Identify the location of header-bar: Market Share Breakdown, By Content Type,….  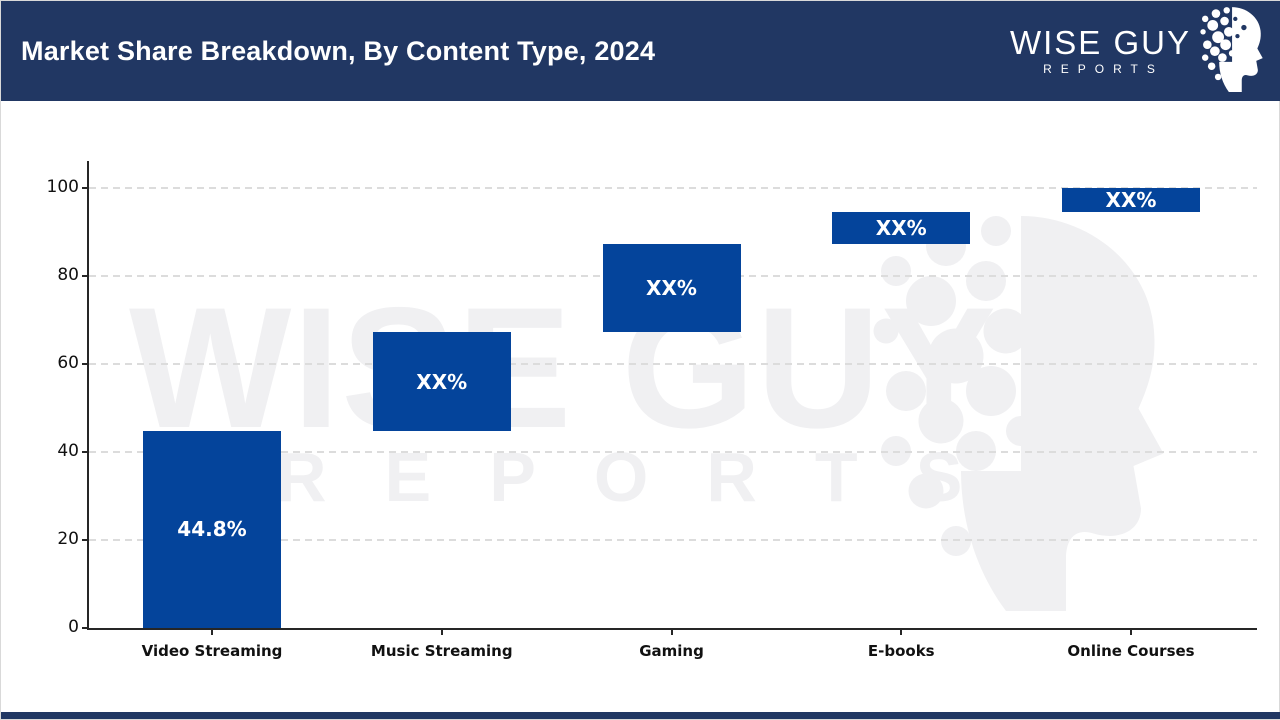
(640, 51).